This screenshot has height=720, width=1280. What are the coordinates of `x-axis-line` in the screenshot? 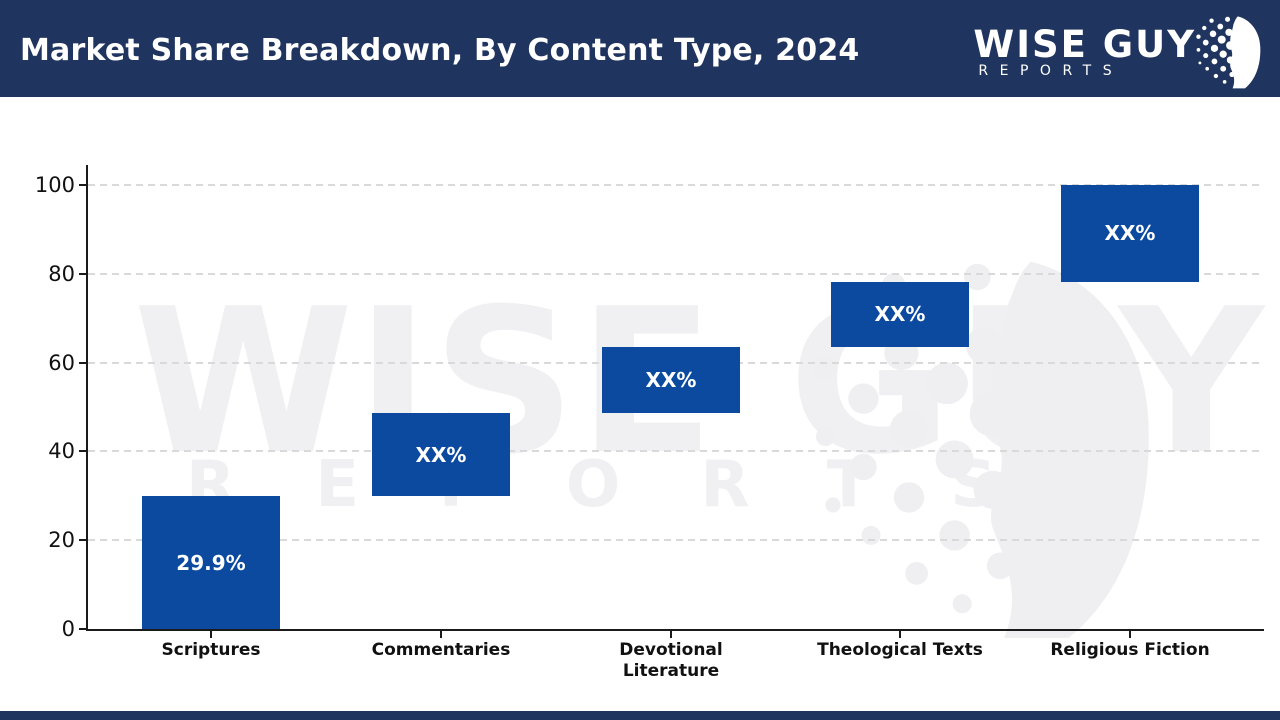 It's located at (675, 630).